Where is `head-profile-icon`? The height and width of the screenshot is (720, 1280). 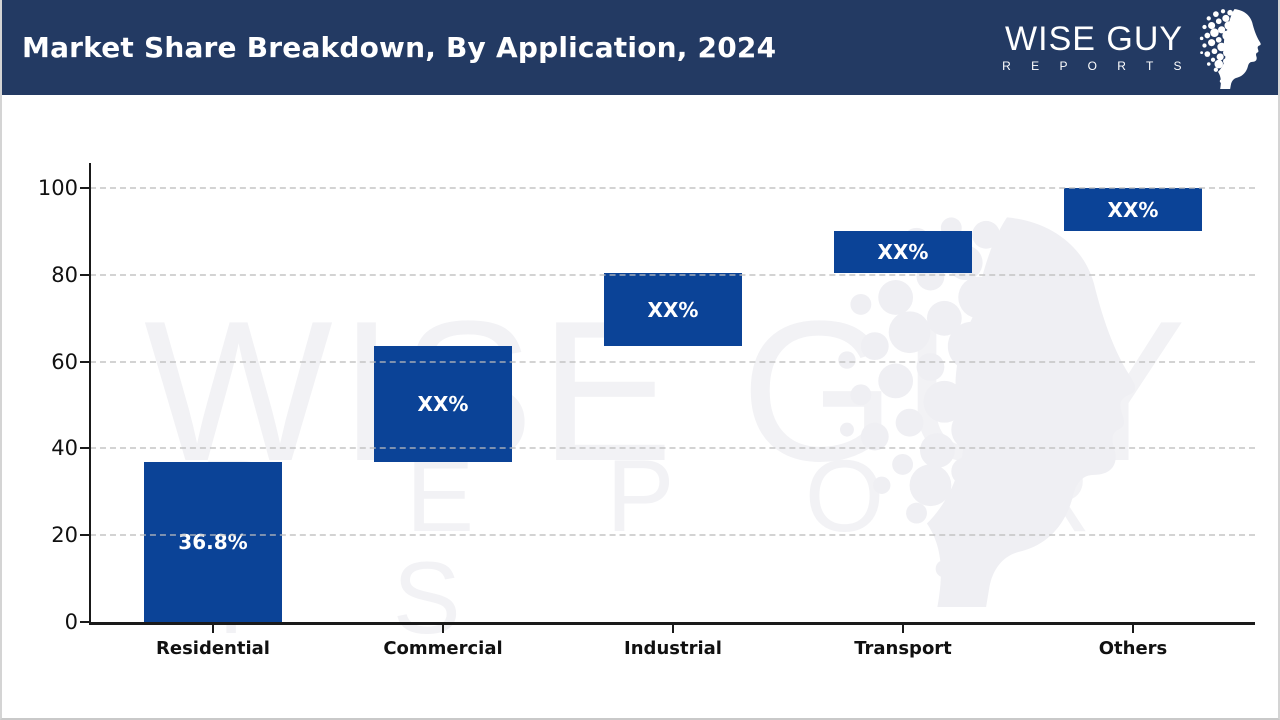
head-profile-icon is located at coordinates (1233, 48).